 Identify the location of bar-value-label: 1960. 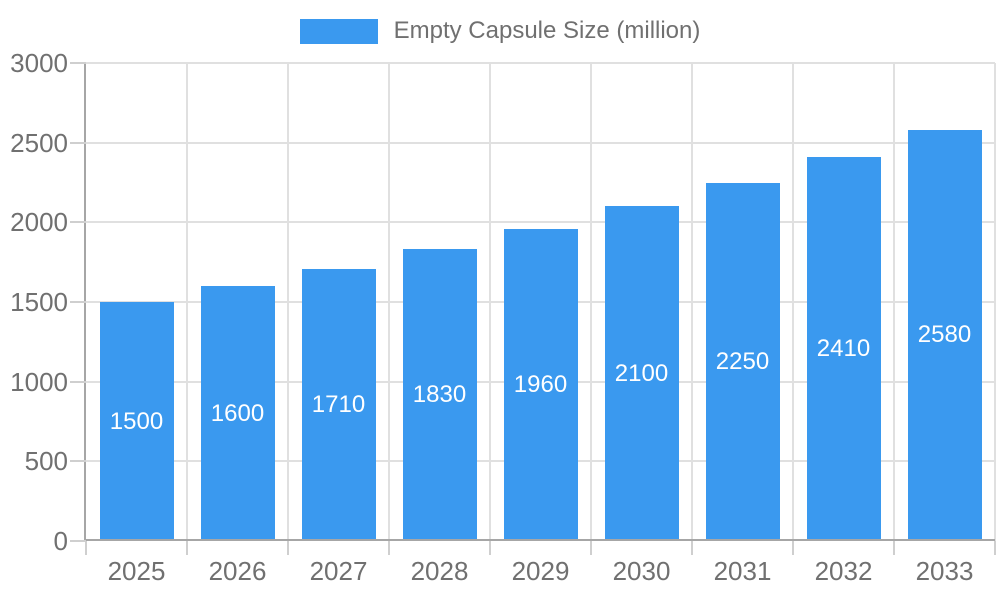
(540, 384).